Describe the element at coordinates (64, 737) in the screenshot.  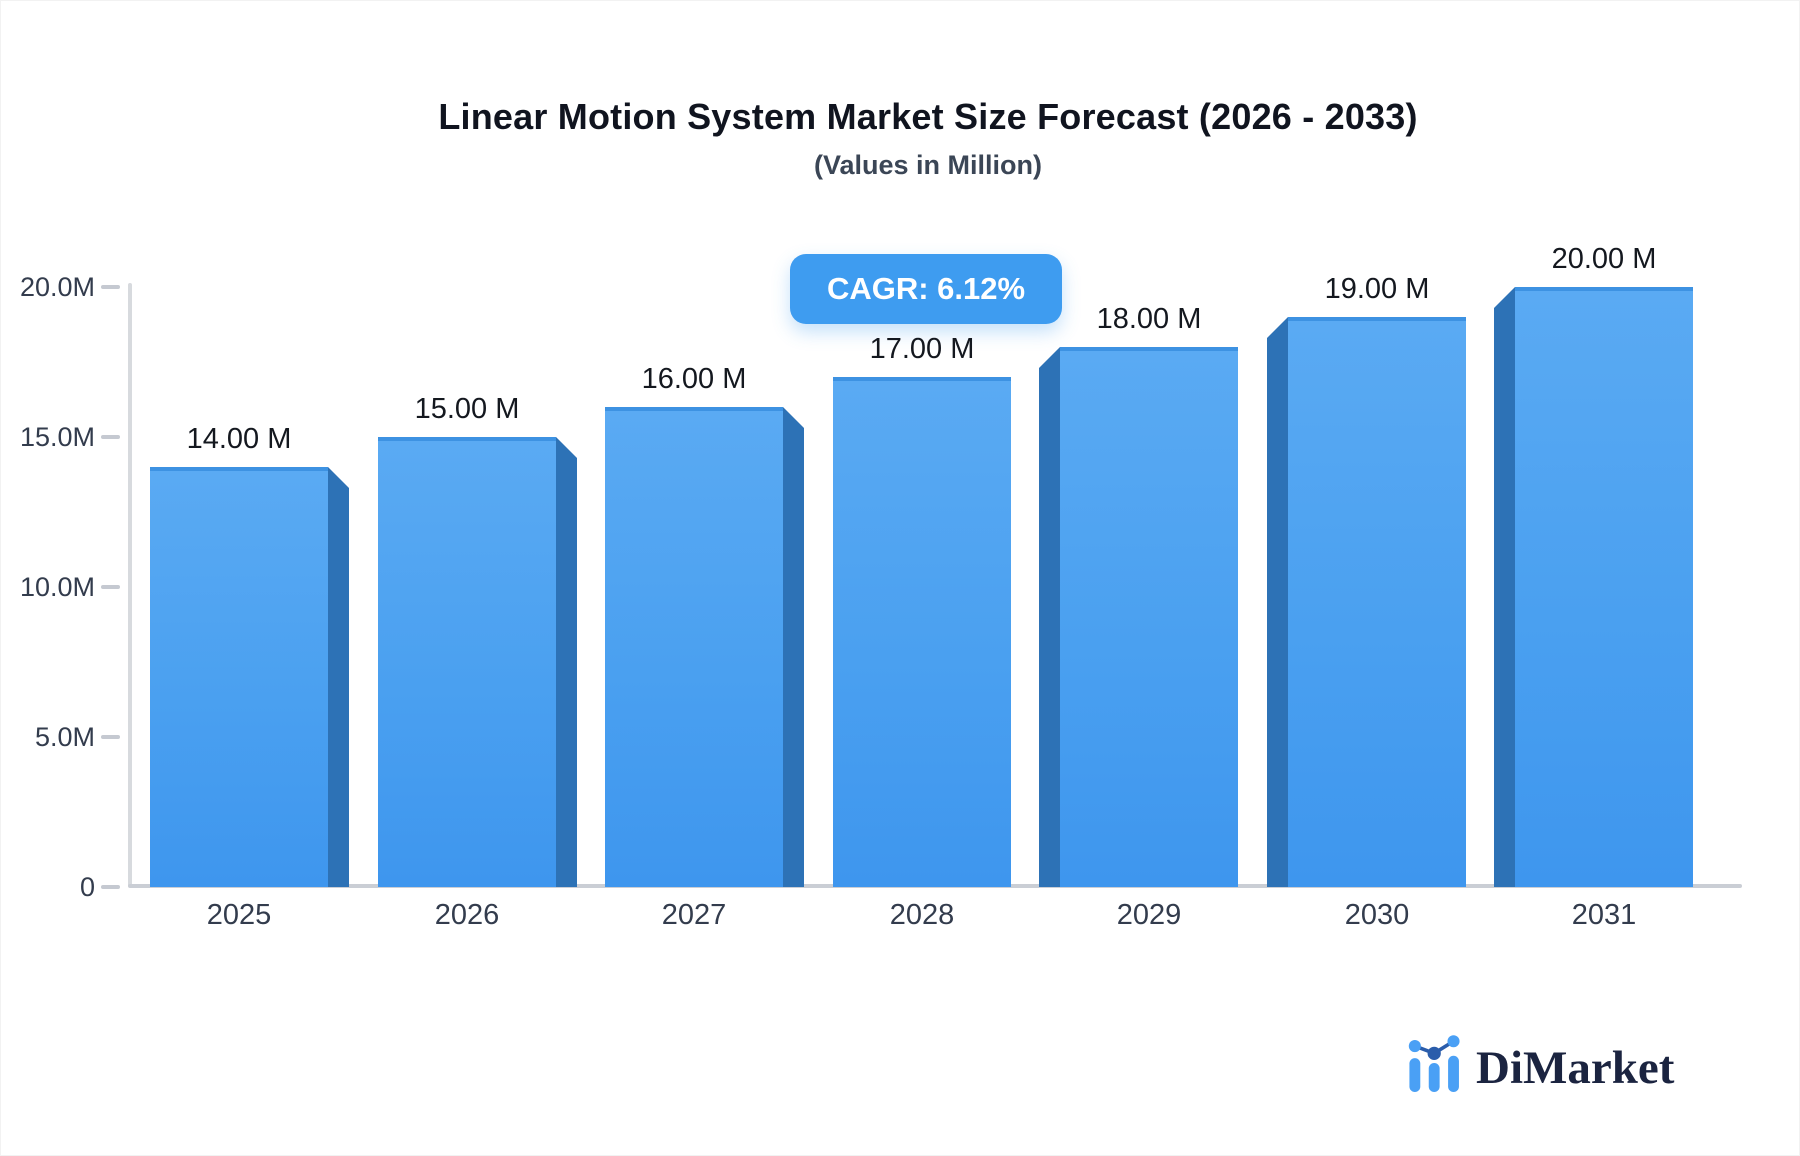
I see `y-axis-label: 5.0M` at that location.